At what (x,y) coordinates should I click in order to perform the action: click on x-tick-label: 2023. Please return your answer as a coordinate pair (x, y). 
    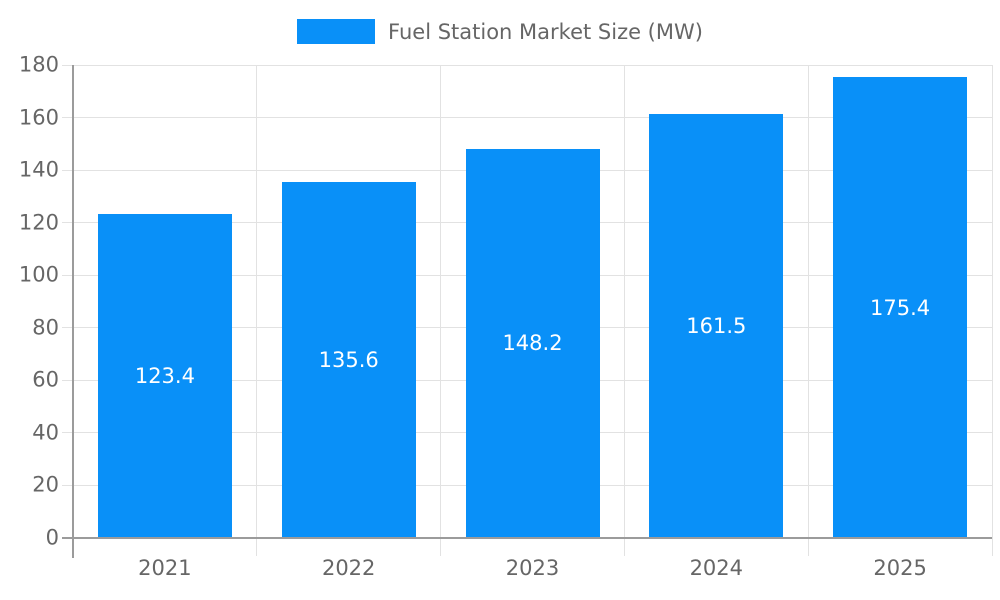
    Looking at the image, I should click on (532, 568).